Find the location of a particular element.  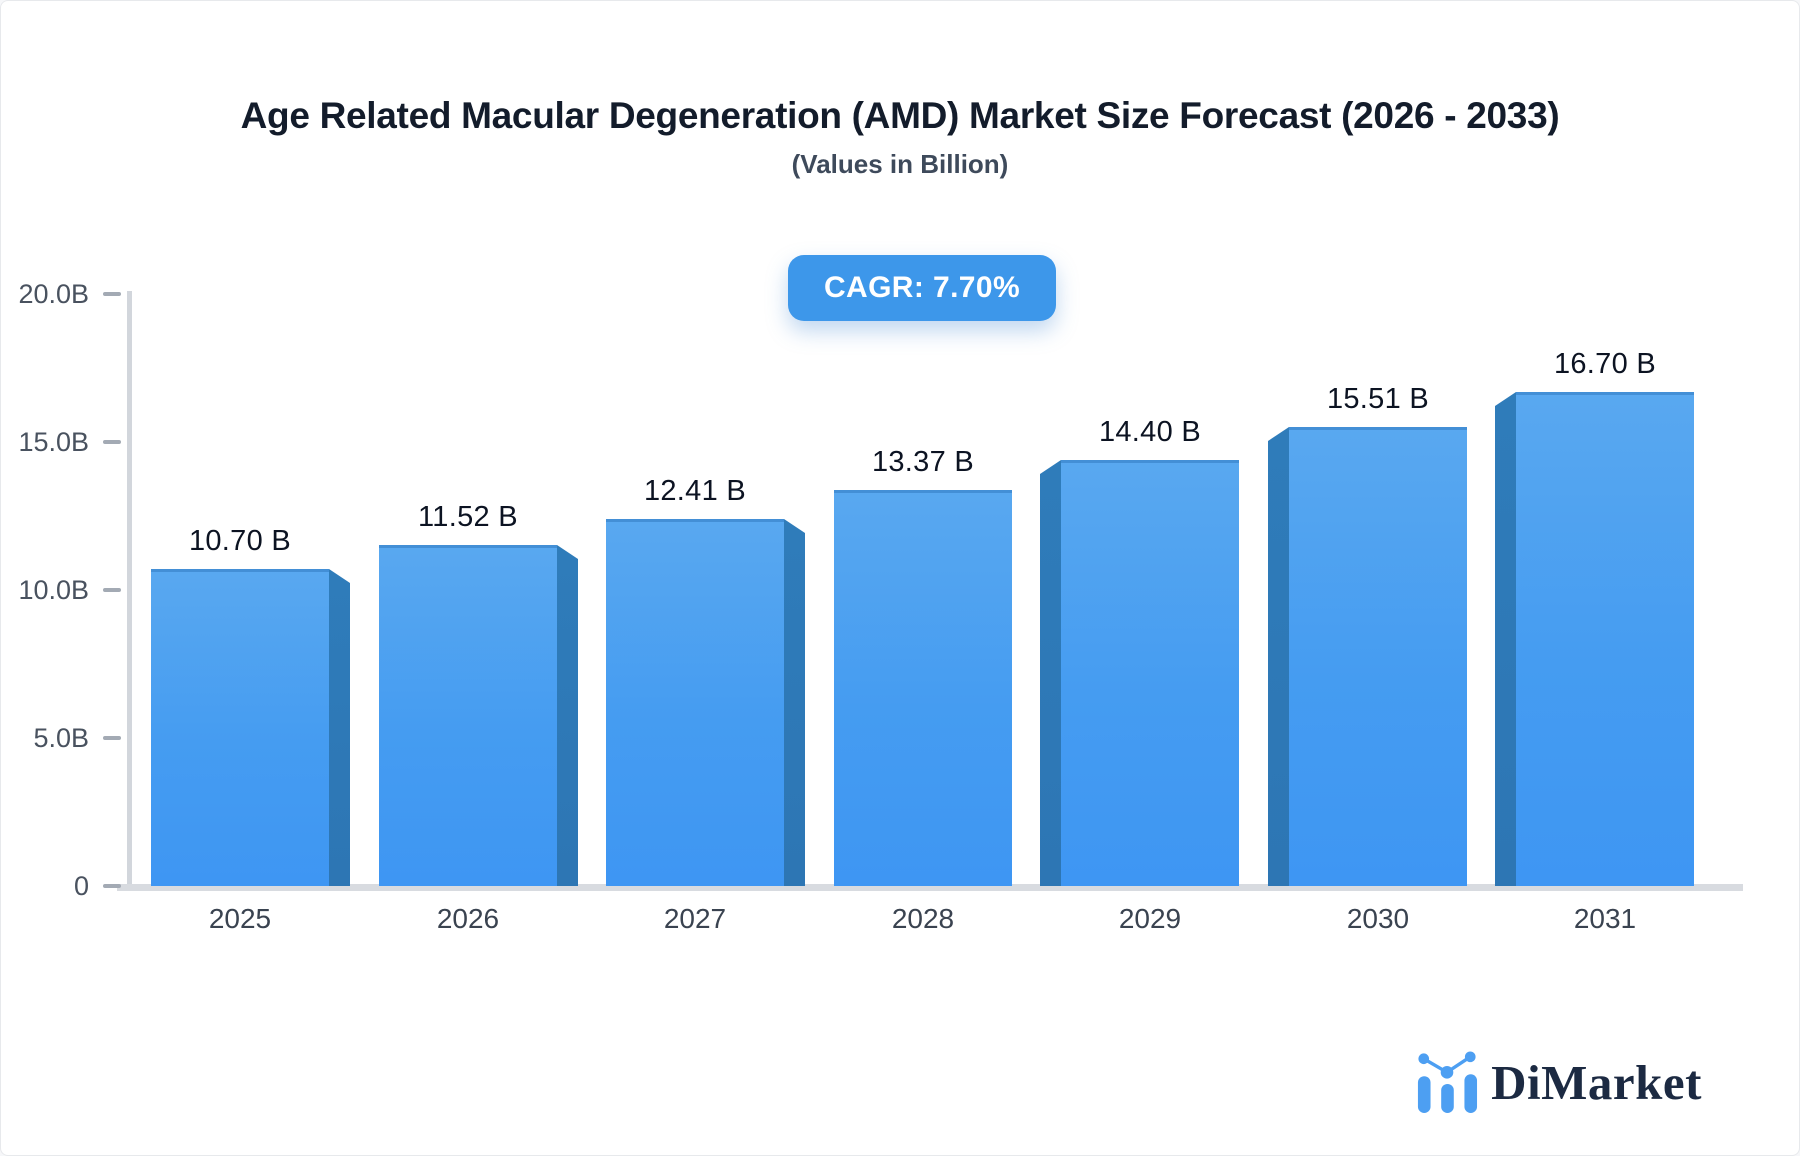

bar-2025 is located at coordinates (240, 727).